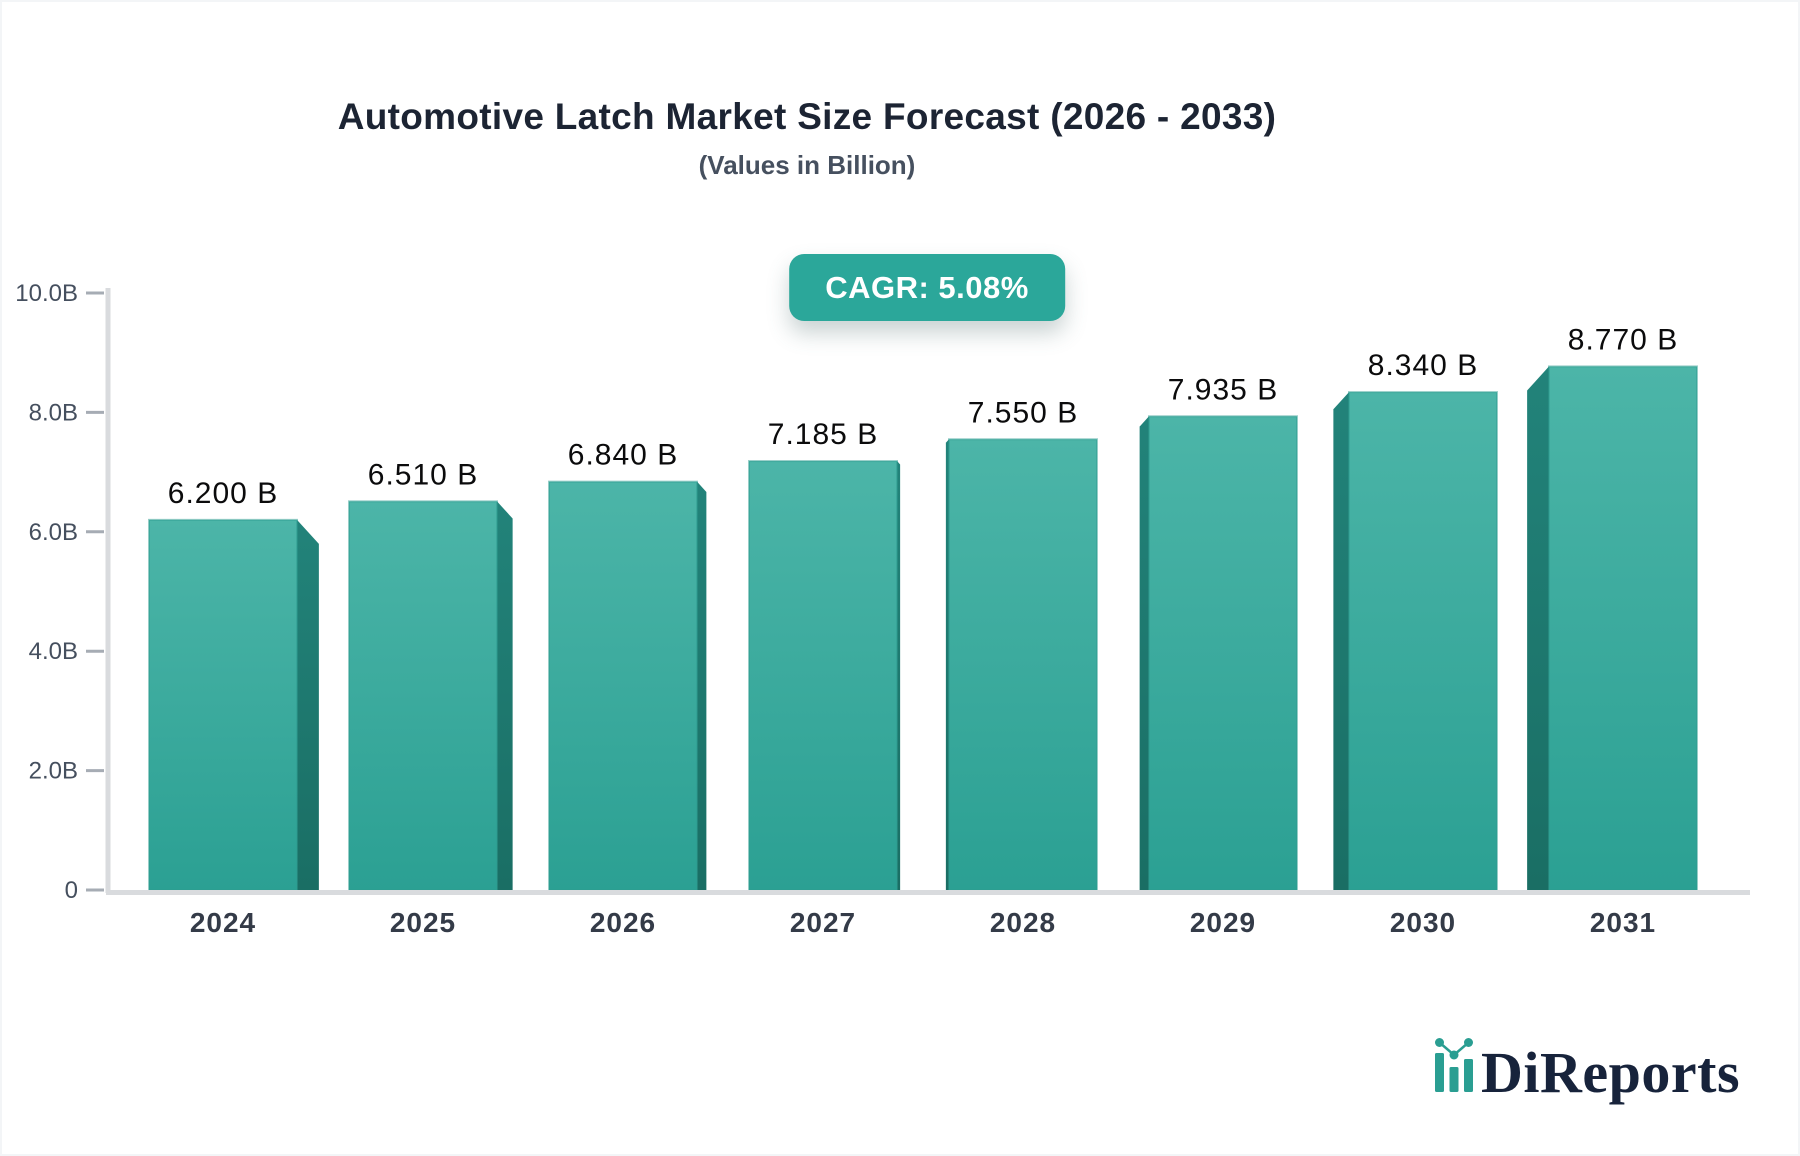 Image resolution: width=1800 pixels, height=1156 pixels. I want to click on bar-group: 7.185 B 2027, so click(824, 678).